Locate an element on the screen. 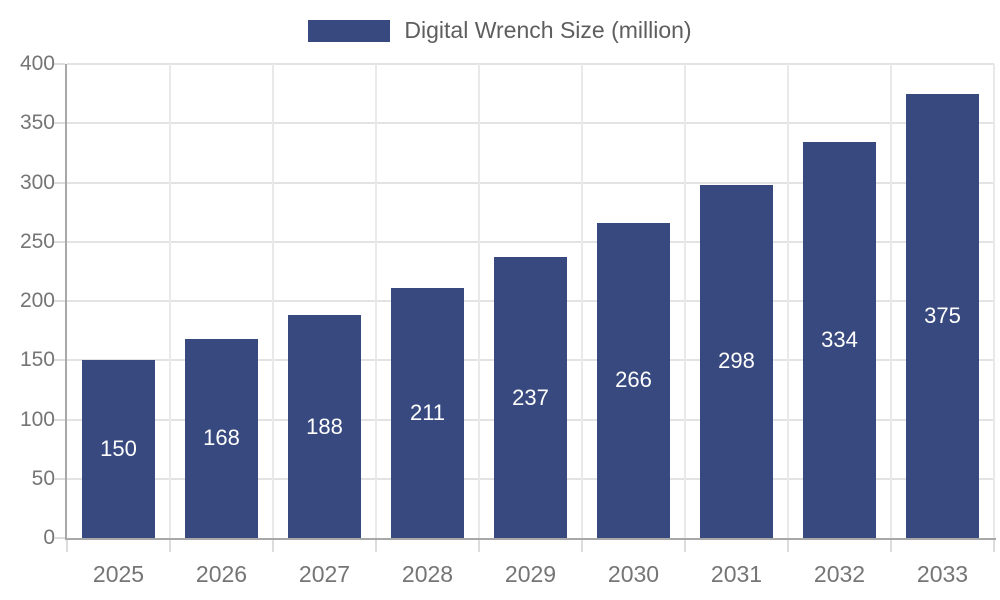  x-axis-label: 2028 is located at coordinates (427, 574).